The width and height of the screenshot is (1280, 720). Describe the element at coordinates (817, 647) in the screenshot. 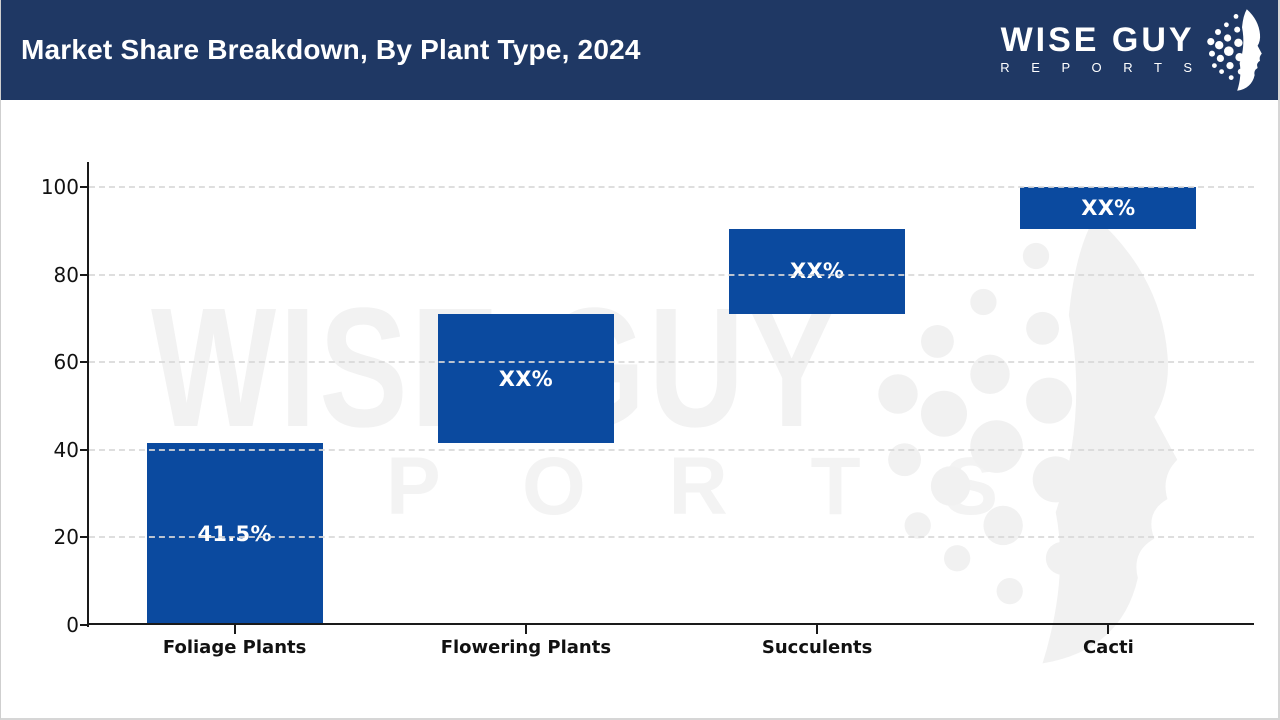

I see `x-category-label: Succulents` at that location.